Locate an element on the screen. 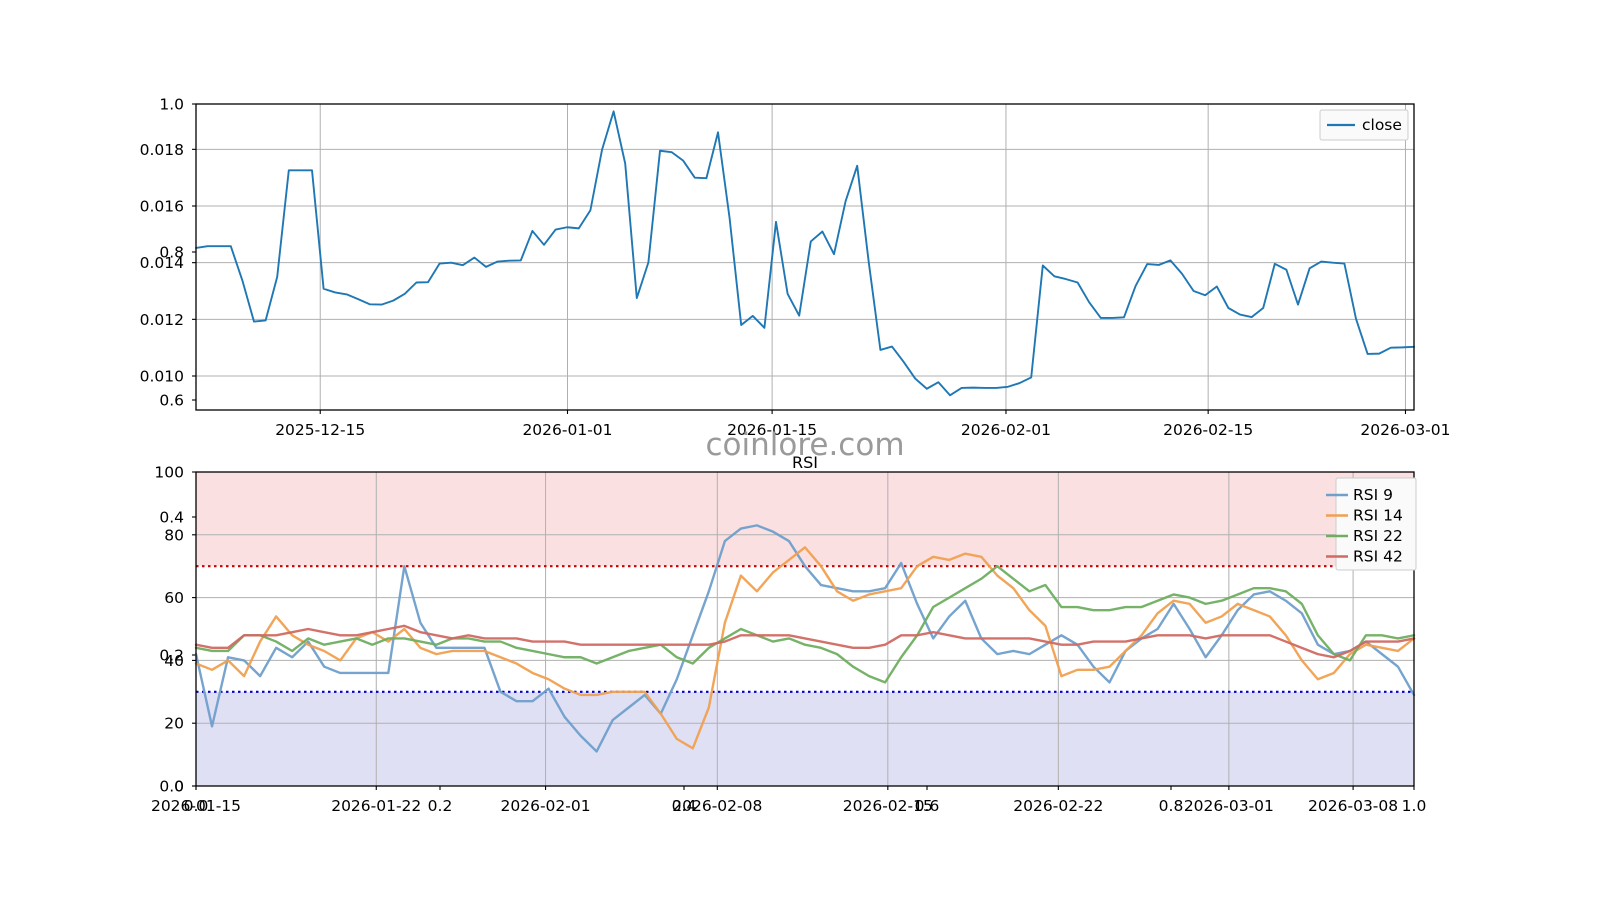  rsi-legend-label-rsi-9: RSI 9 is located at coordinates (1373, 495).